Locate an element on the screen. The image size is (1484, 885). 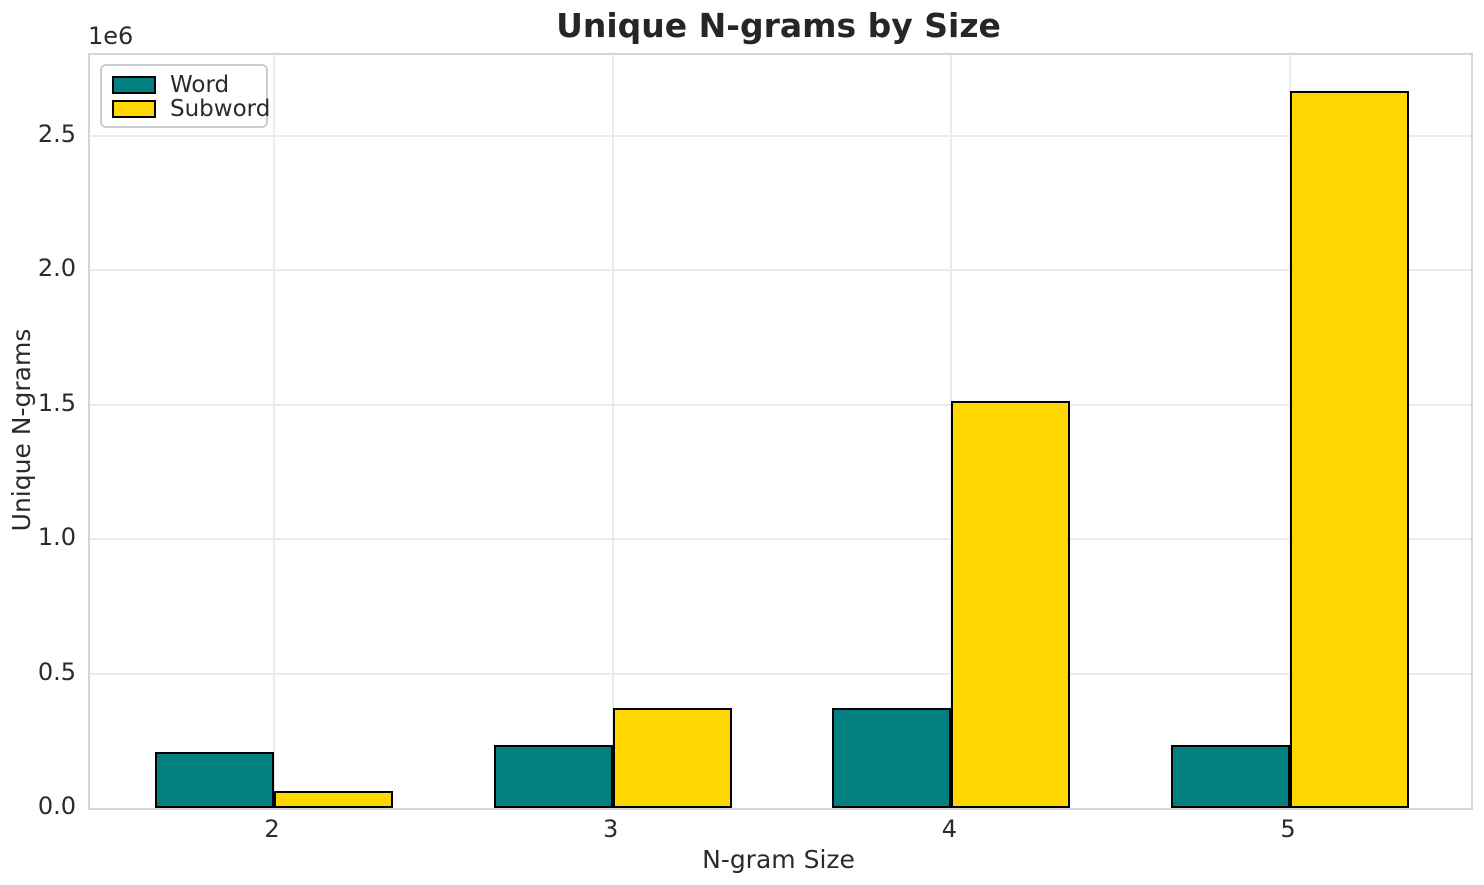
legend-label-subword: Subword is located at coordinates (220, 109).